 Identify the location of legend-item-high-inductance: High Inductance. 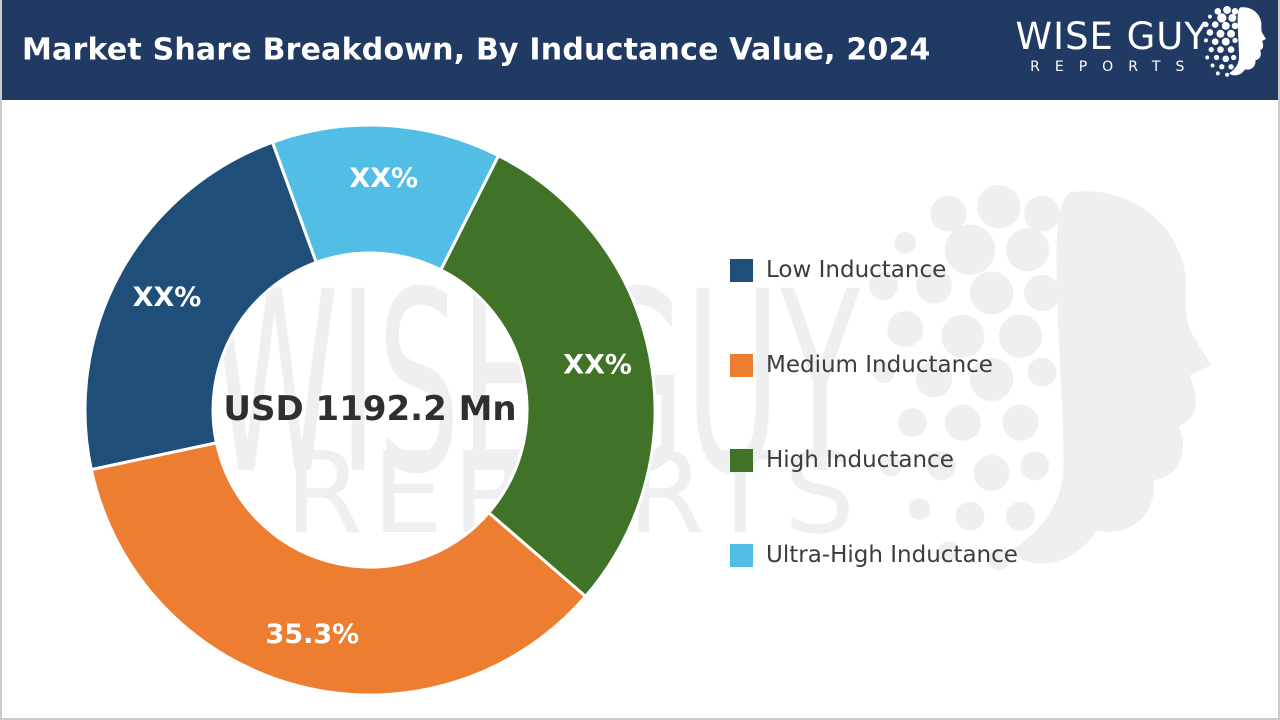
(874, 460).